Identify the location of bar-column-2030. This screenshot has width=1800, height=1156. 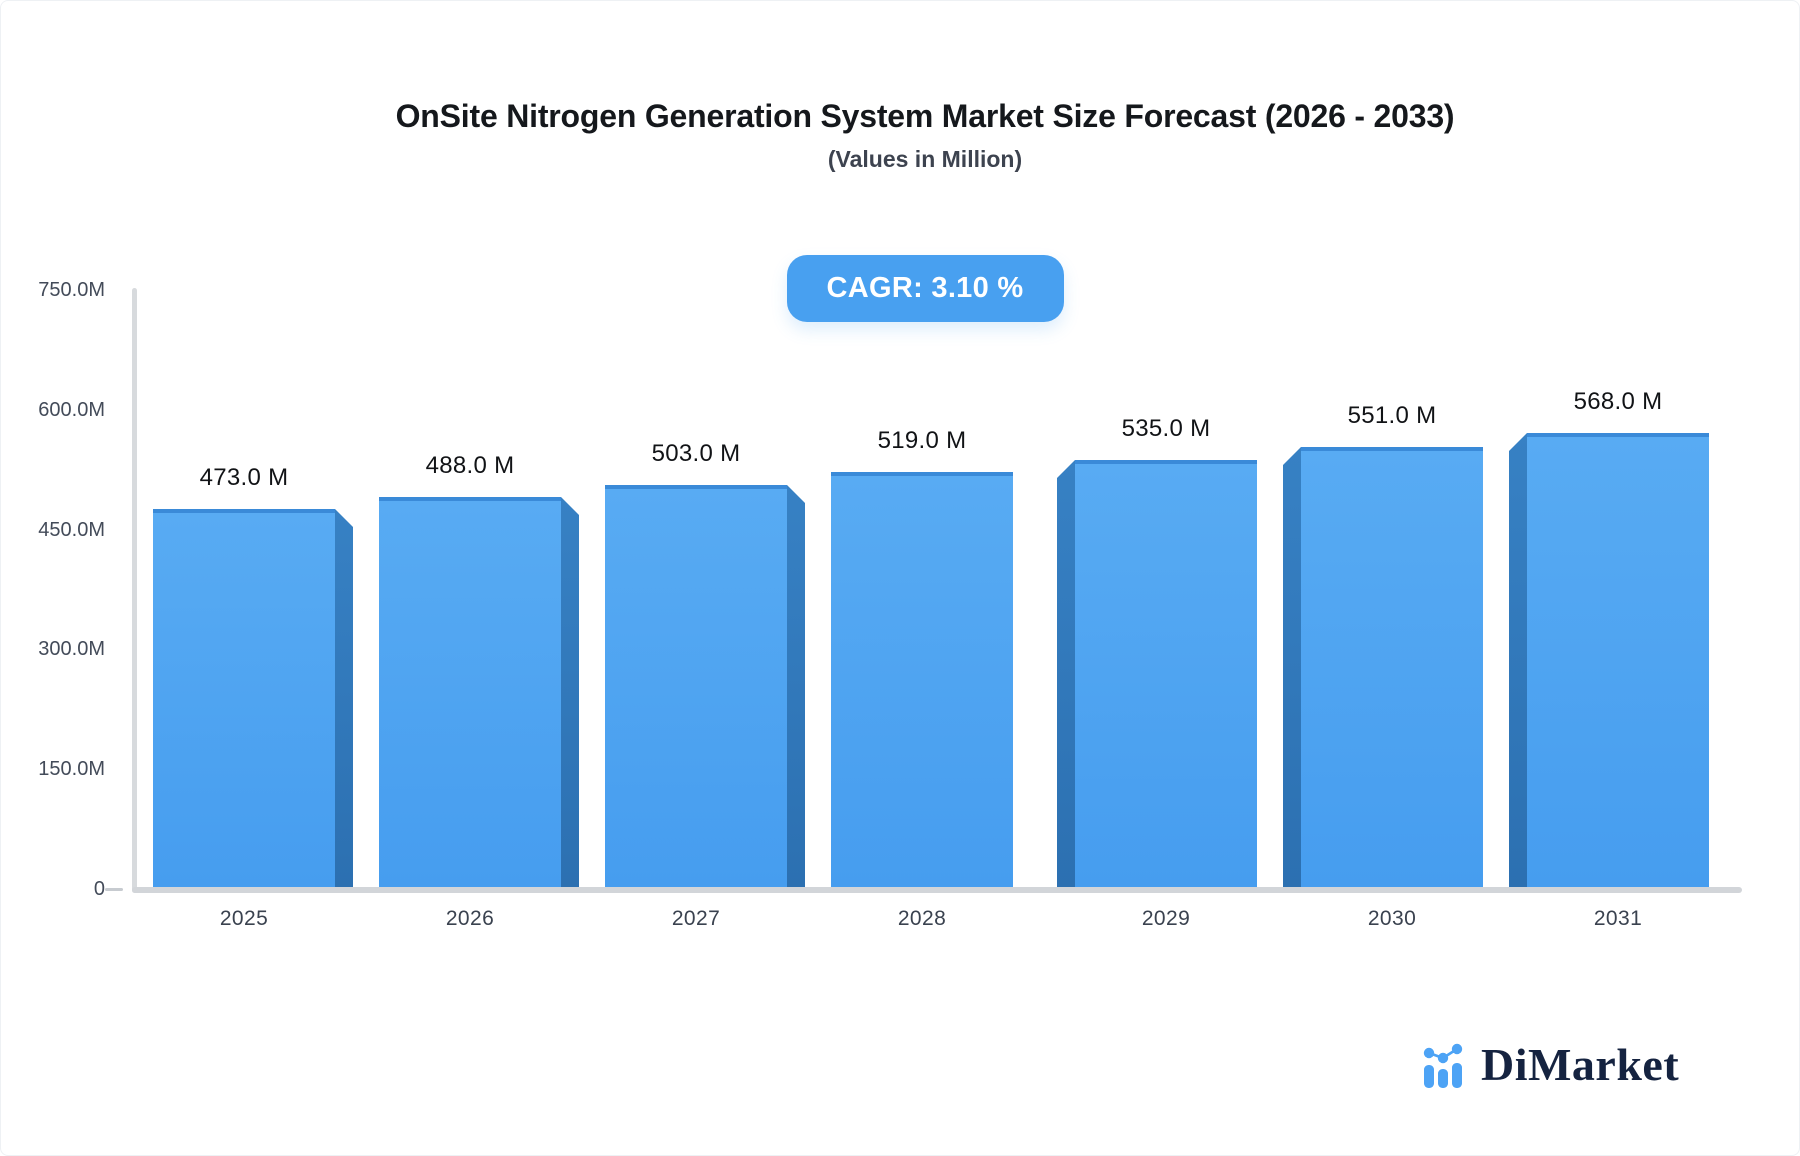
(1383, 667).